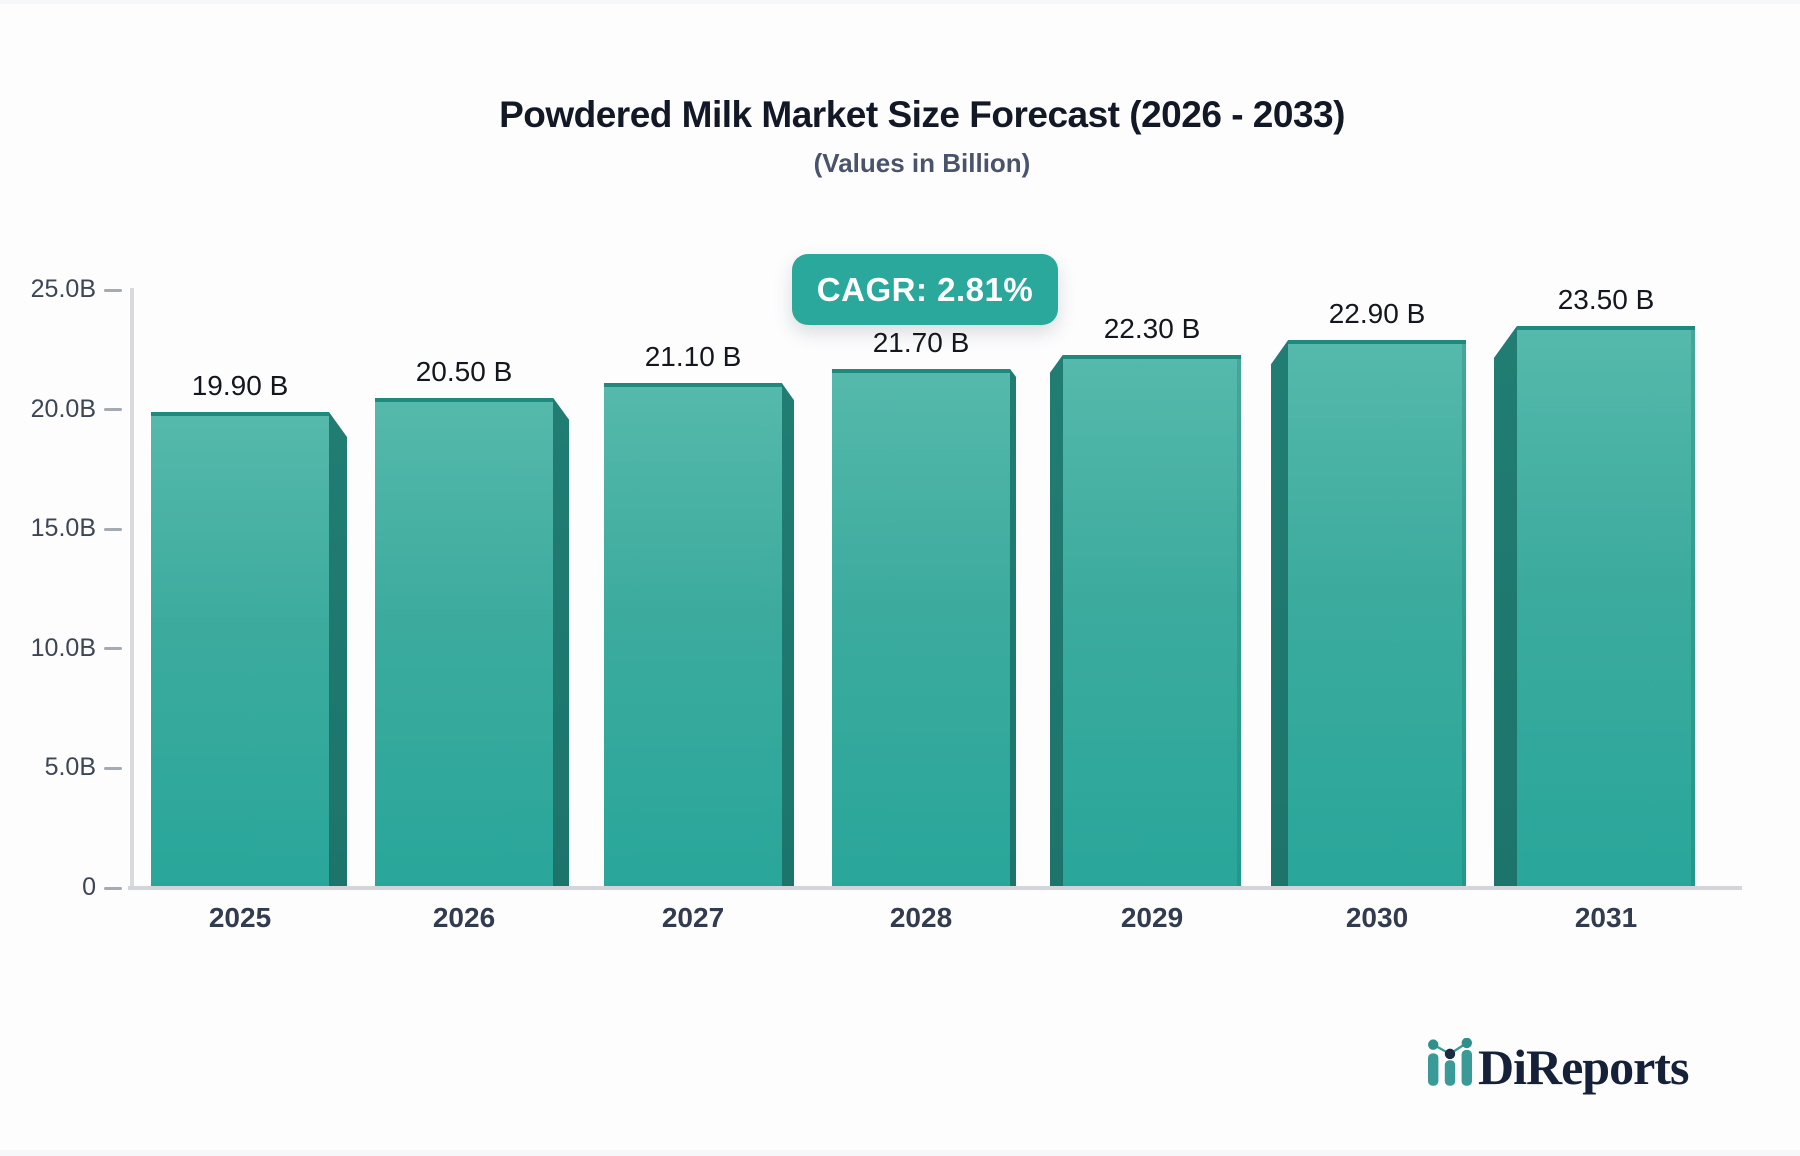 This screenshot has width=1800, height=1156. Describe the element at coordinates (921, 342) in the screenshot. I see `bar-value-label-2028: 21.70 B` at that location.